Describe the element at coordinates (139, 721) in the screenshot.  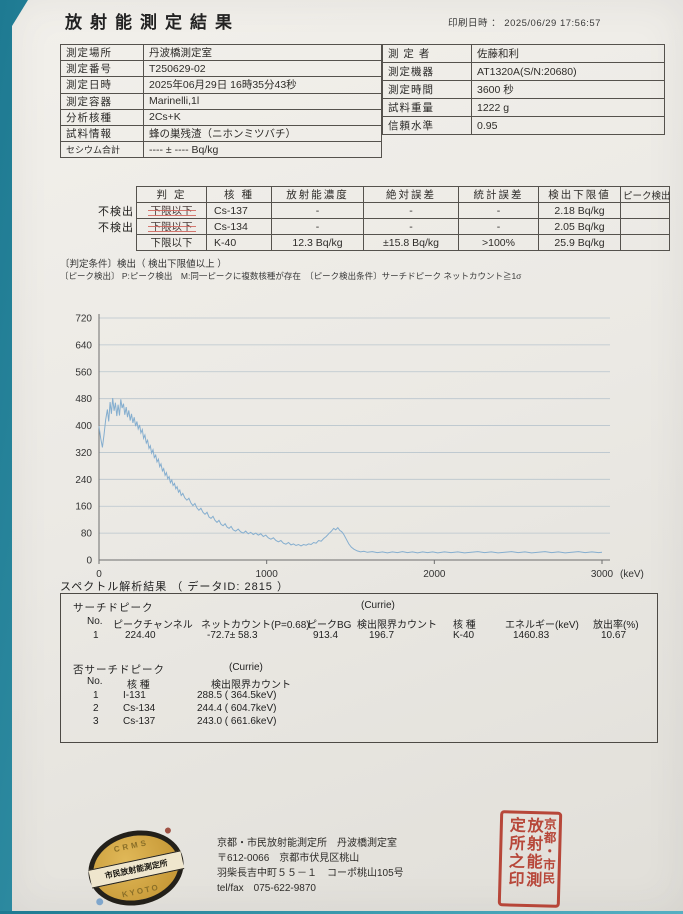
I see `nuclide: Cs-137` at that location.